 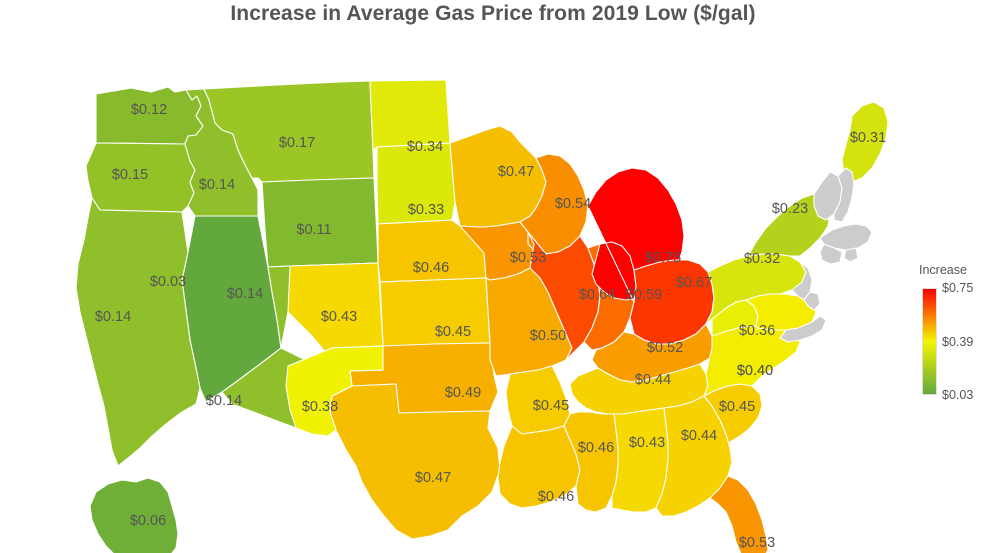 I want to click on state-co: Colorado: $0.43, so click(x=335, y=311).